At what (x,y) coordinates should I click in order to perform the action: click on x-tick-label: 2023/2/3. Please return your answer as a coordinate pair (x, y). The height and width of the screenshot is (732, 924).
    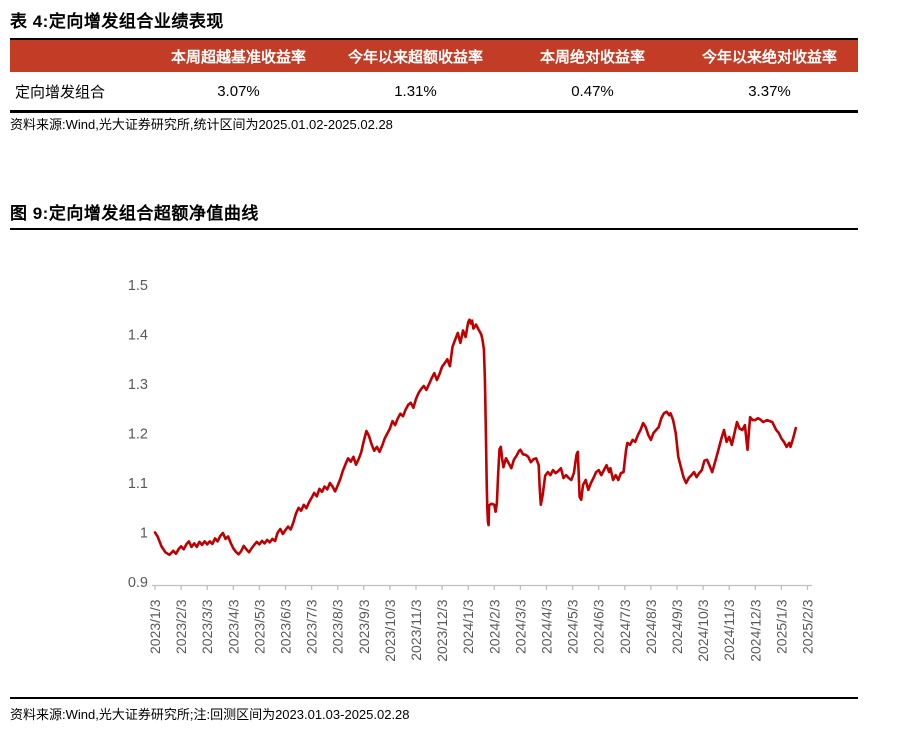
    Looking at the image, I should click on (181, 626).